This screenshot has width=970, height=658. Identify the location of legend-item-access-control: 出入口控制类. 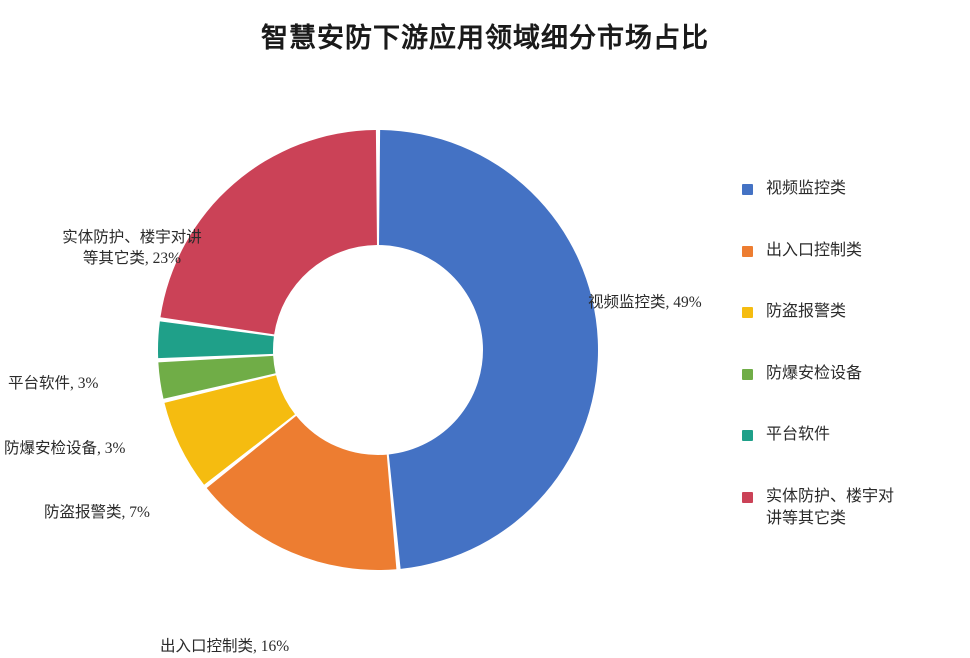
(856, 251).